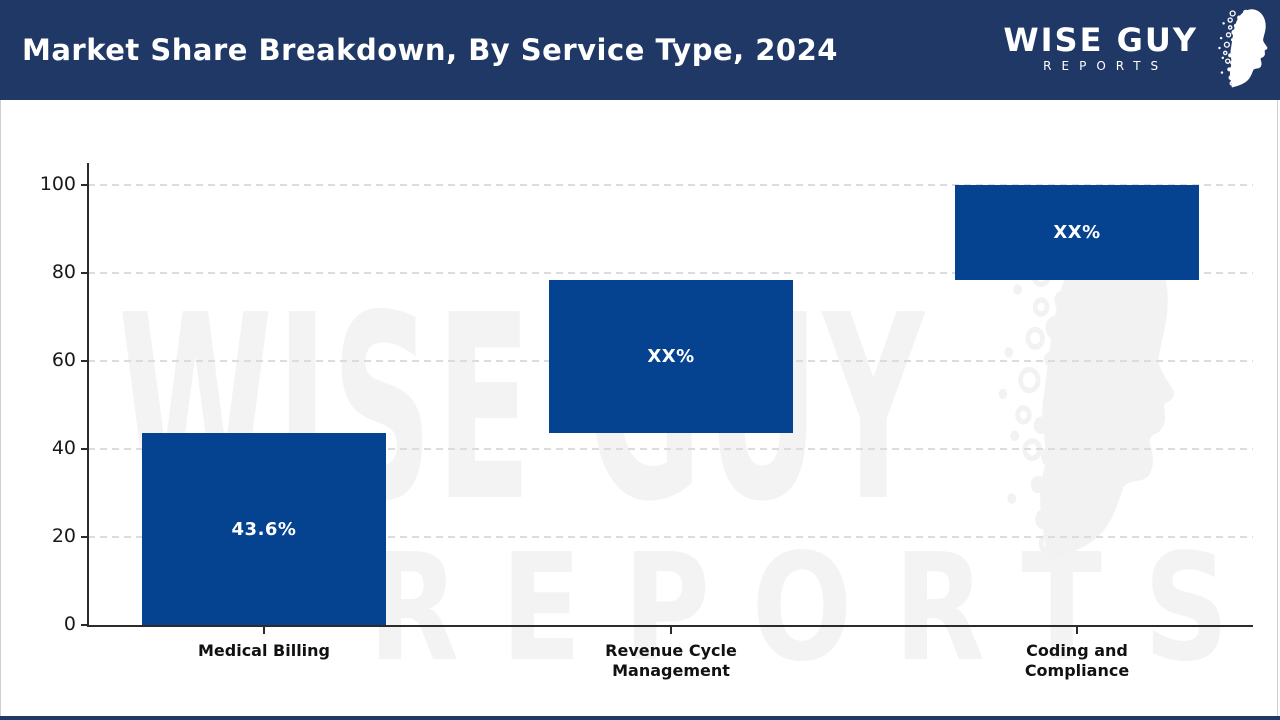 The height and width of the screenshot is (720, 1280). I want to click on y-axis-line, so click(88, 395).